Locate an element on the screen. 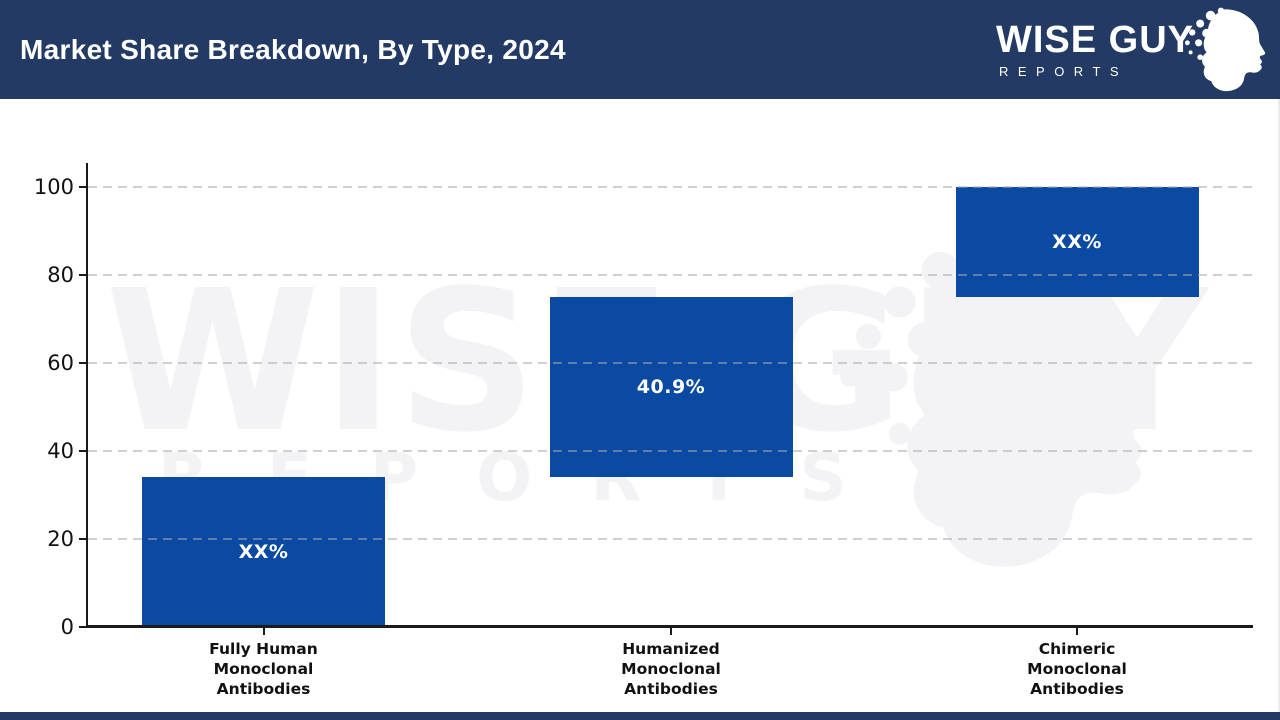 Image resolution: width=1280 pixels, height=720 pixels. y-tick-label-100: 100 is located at coordinates (53, 187).